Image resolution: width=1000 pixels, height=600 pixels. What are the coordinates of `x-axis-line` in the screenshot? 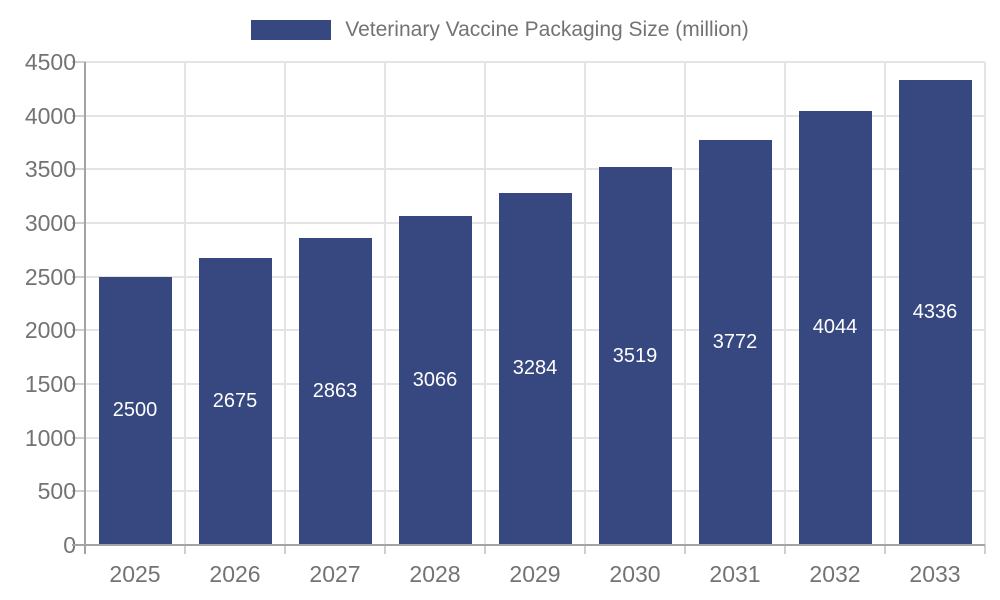 It's located at (528, 545).